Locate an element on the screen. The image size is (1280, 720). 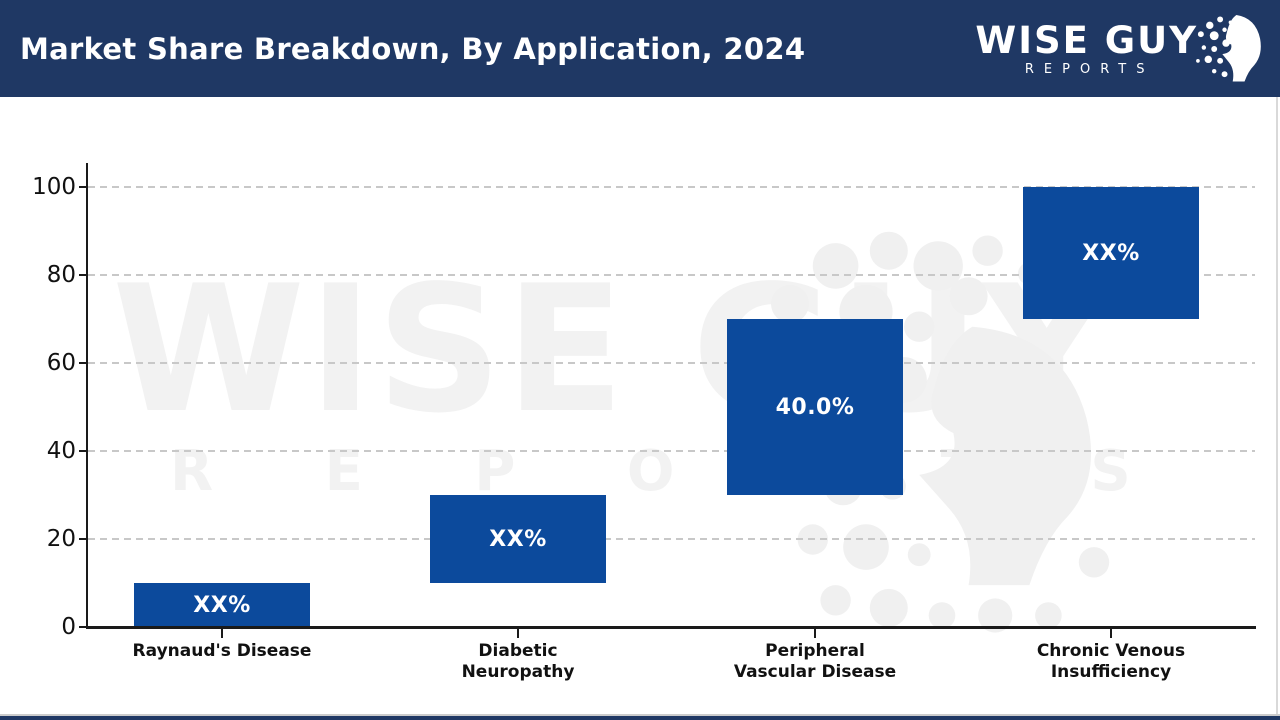
face-logo-icon is located at coordinates (1228, 48).